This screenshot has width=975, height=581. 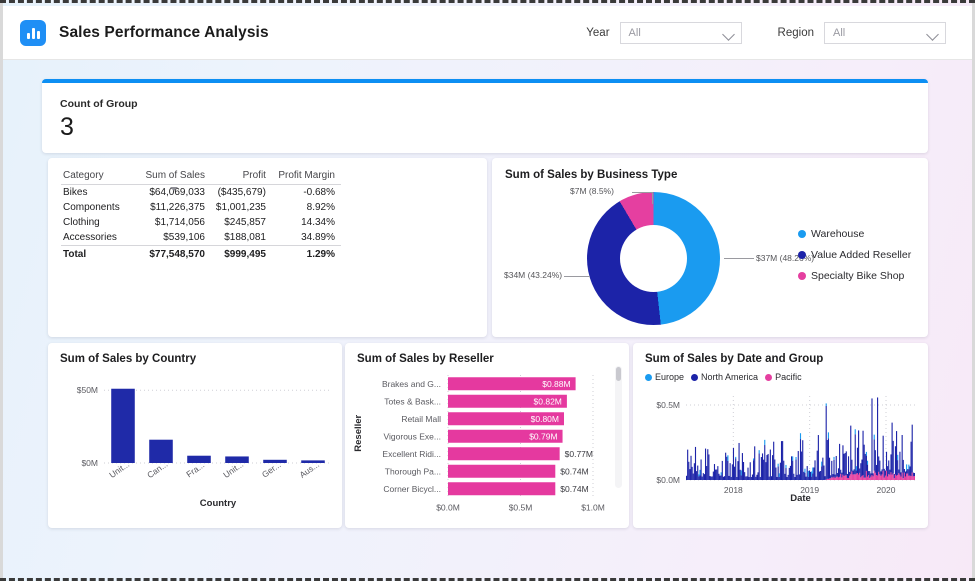 What do you see at coordinates (838, 234) in the screenshot?
I see `legend-label: Warehouse` at bounding box center [838, 234].